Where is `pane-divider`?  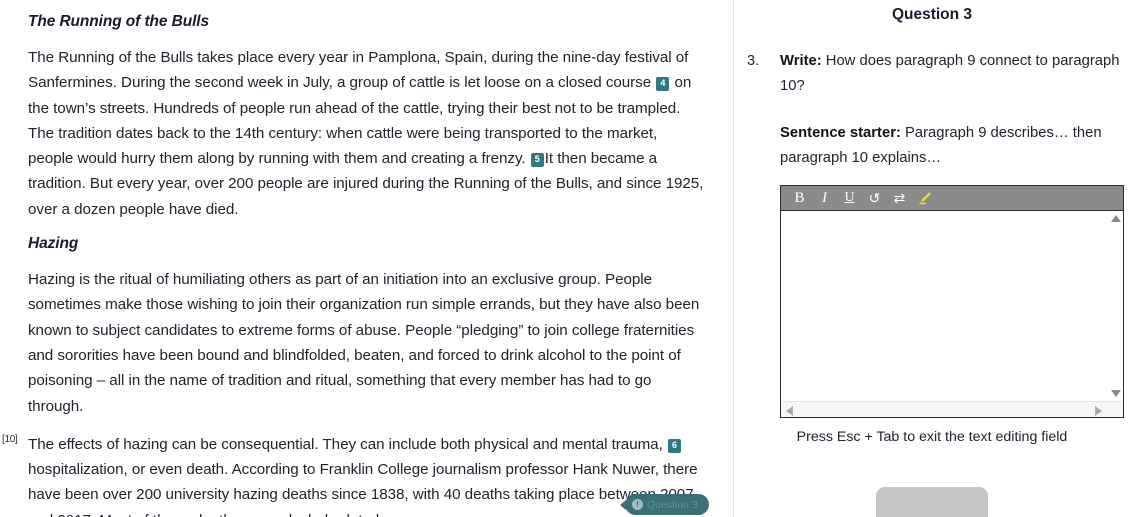 pane-divider is located at coordinates (733, 258).